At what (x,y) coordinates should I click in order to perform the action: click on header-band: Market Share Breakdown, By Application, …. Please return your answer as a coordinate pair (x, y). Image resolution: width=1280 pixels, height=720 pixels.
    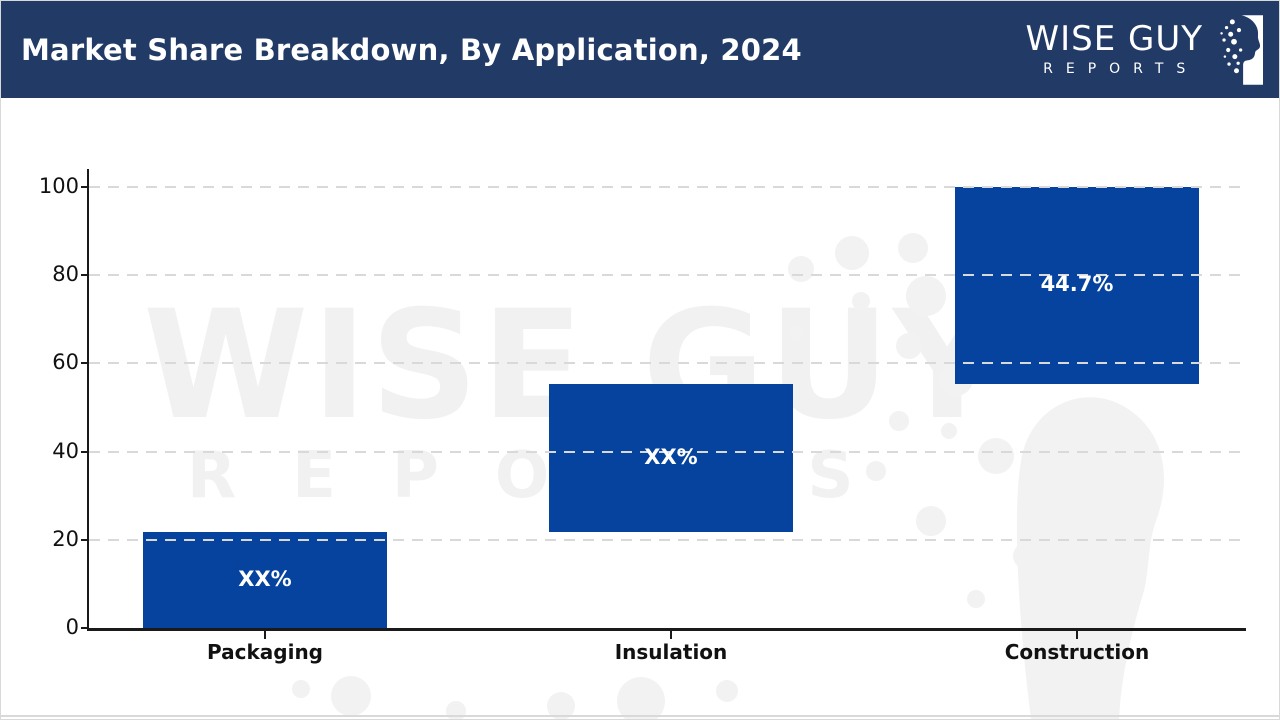
    Looking at the image, I should click on (640, 49).